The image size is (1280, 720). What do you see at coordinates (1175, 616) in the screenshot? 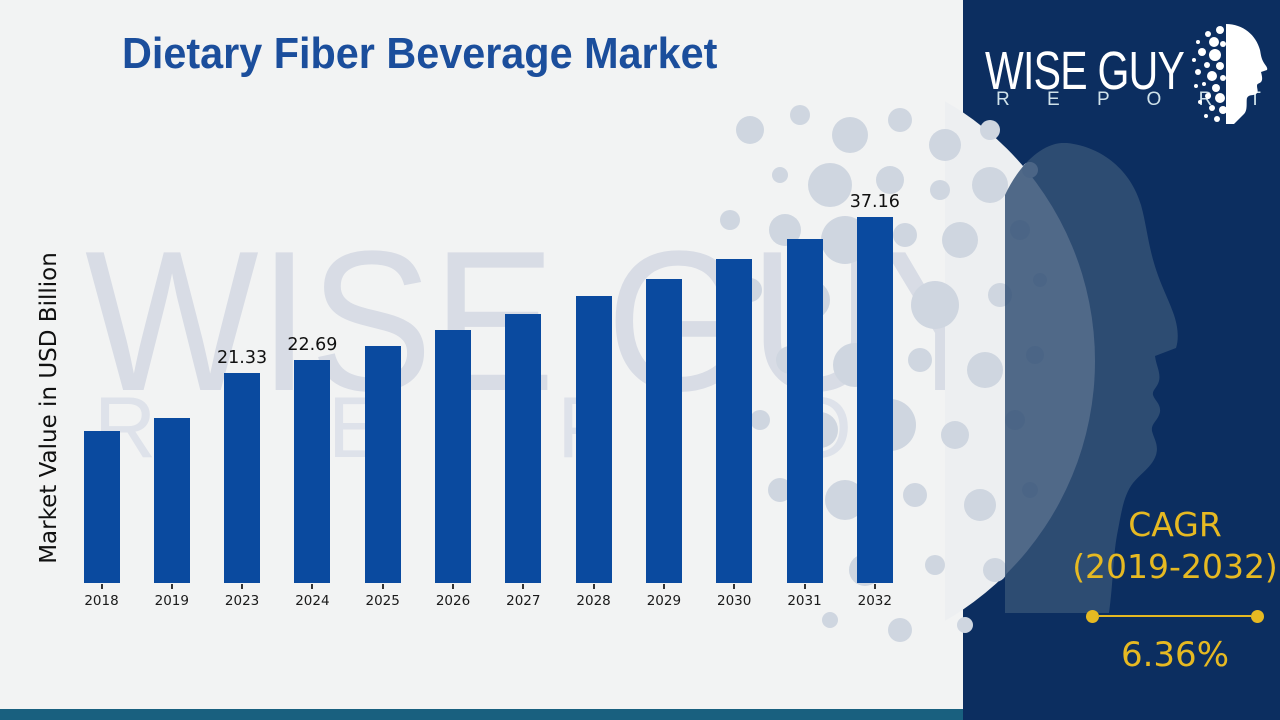
I see `divider-line` at bounding box center [1175, 616].